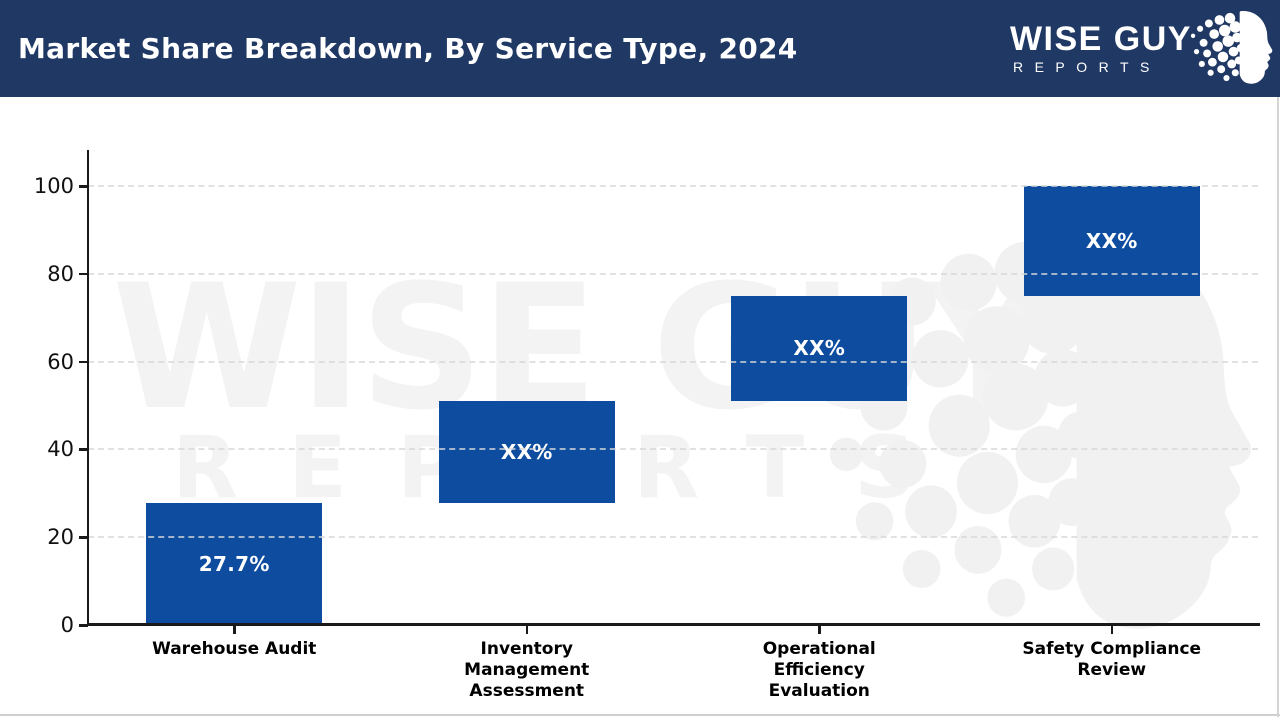 The height and width of the screenshot is (720, 1280). Describe the element at coordinates (819, 649) in the screenshot. I see `x-category-label-line: Operational` at that location.